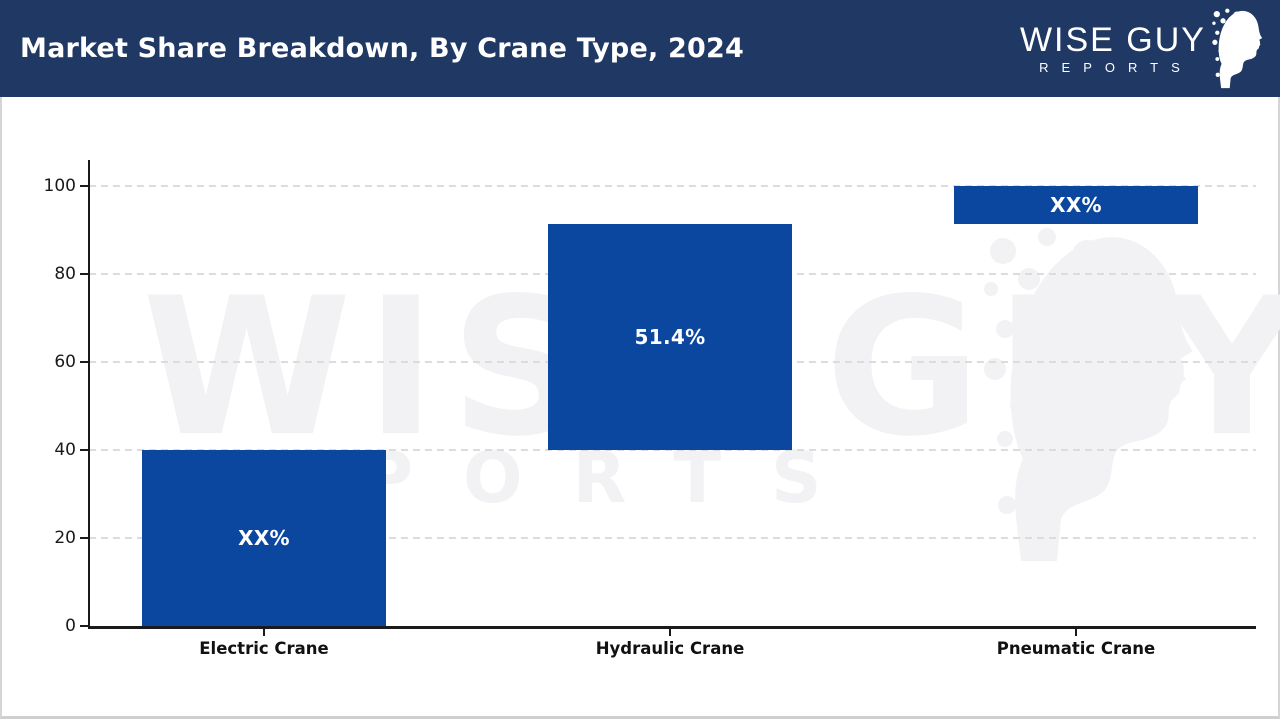 The image size is (1280, 720). I want to click on x-axis, so click(672, 627).